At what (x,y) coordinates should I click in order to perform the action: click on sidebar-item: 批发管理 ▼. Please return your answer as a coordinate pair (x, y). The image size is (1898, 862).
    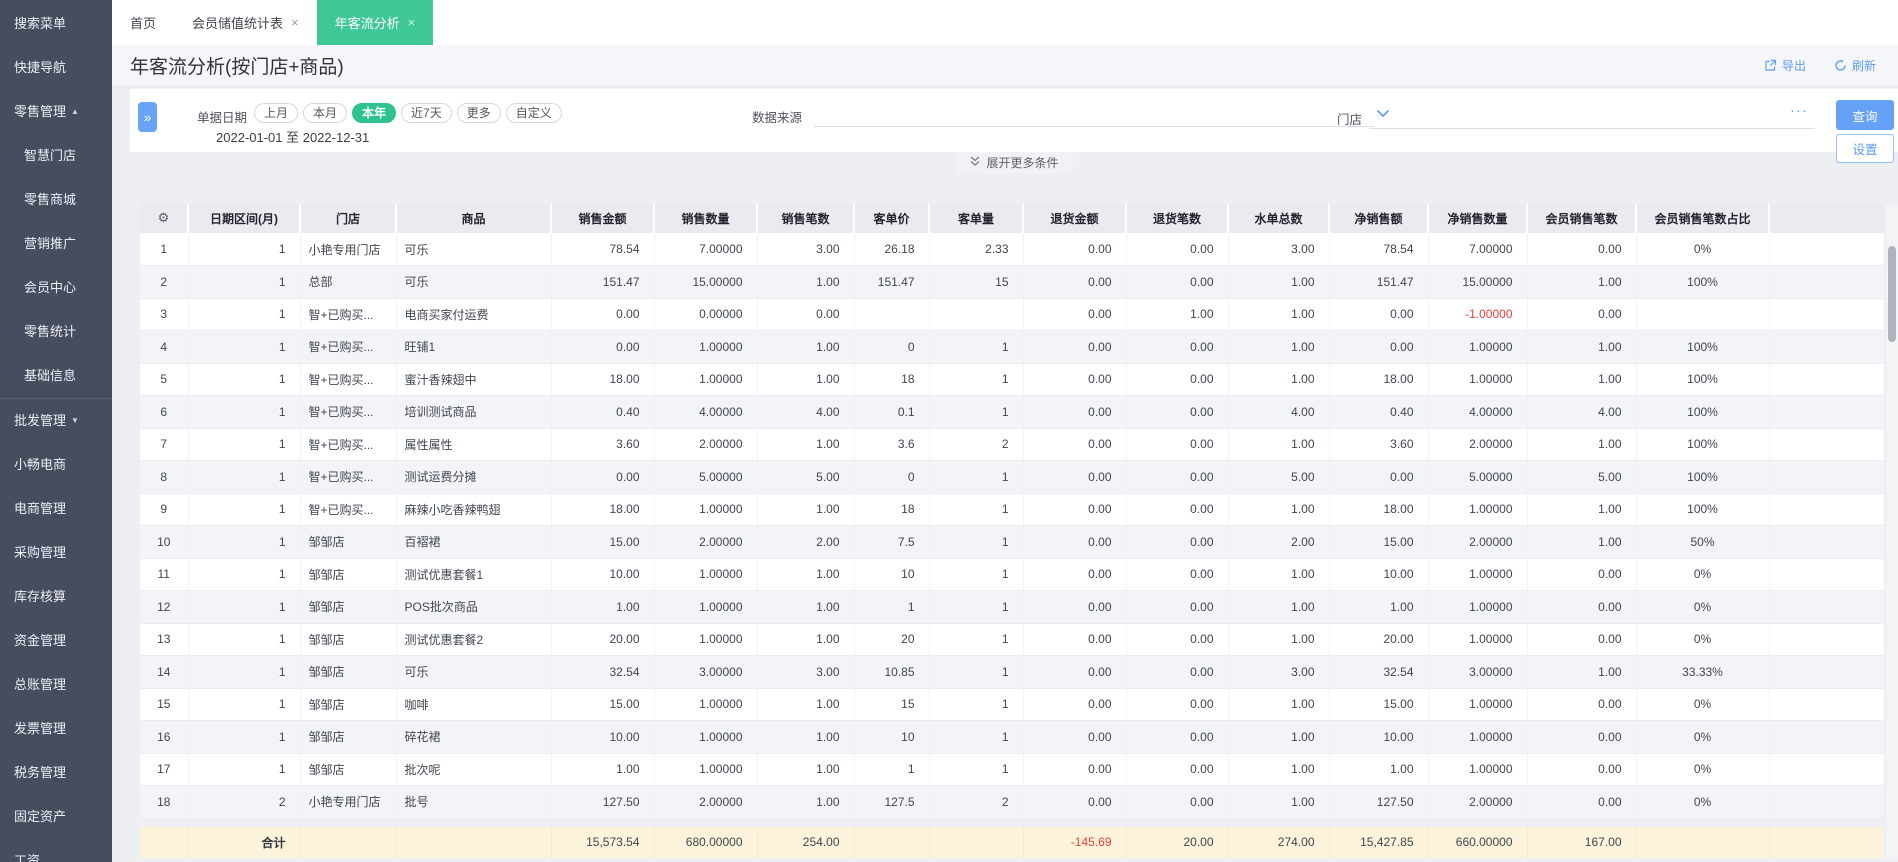
    Looking at the image, I should click on (56, 421).